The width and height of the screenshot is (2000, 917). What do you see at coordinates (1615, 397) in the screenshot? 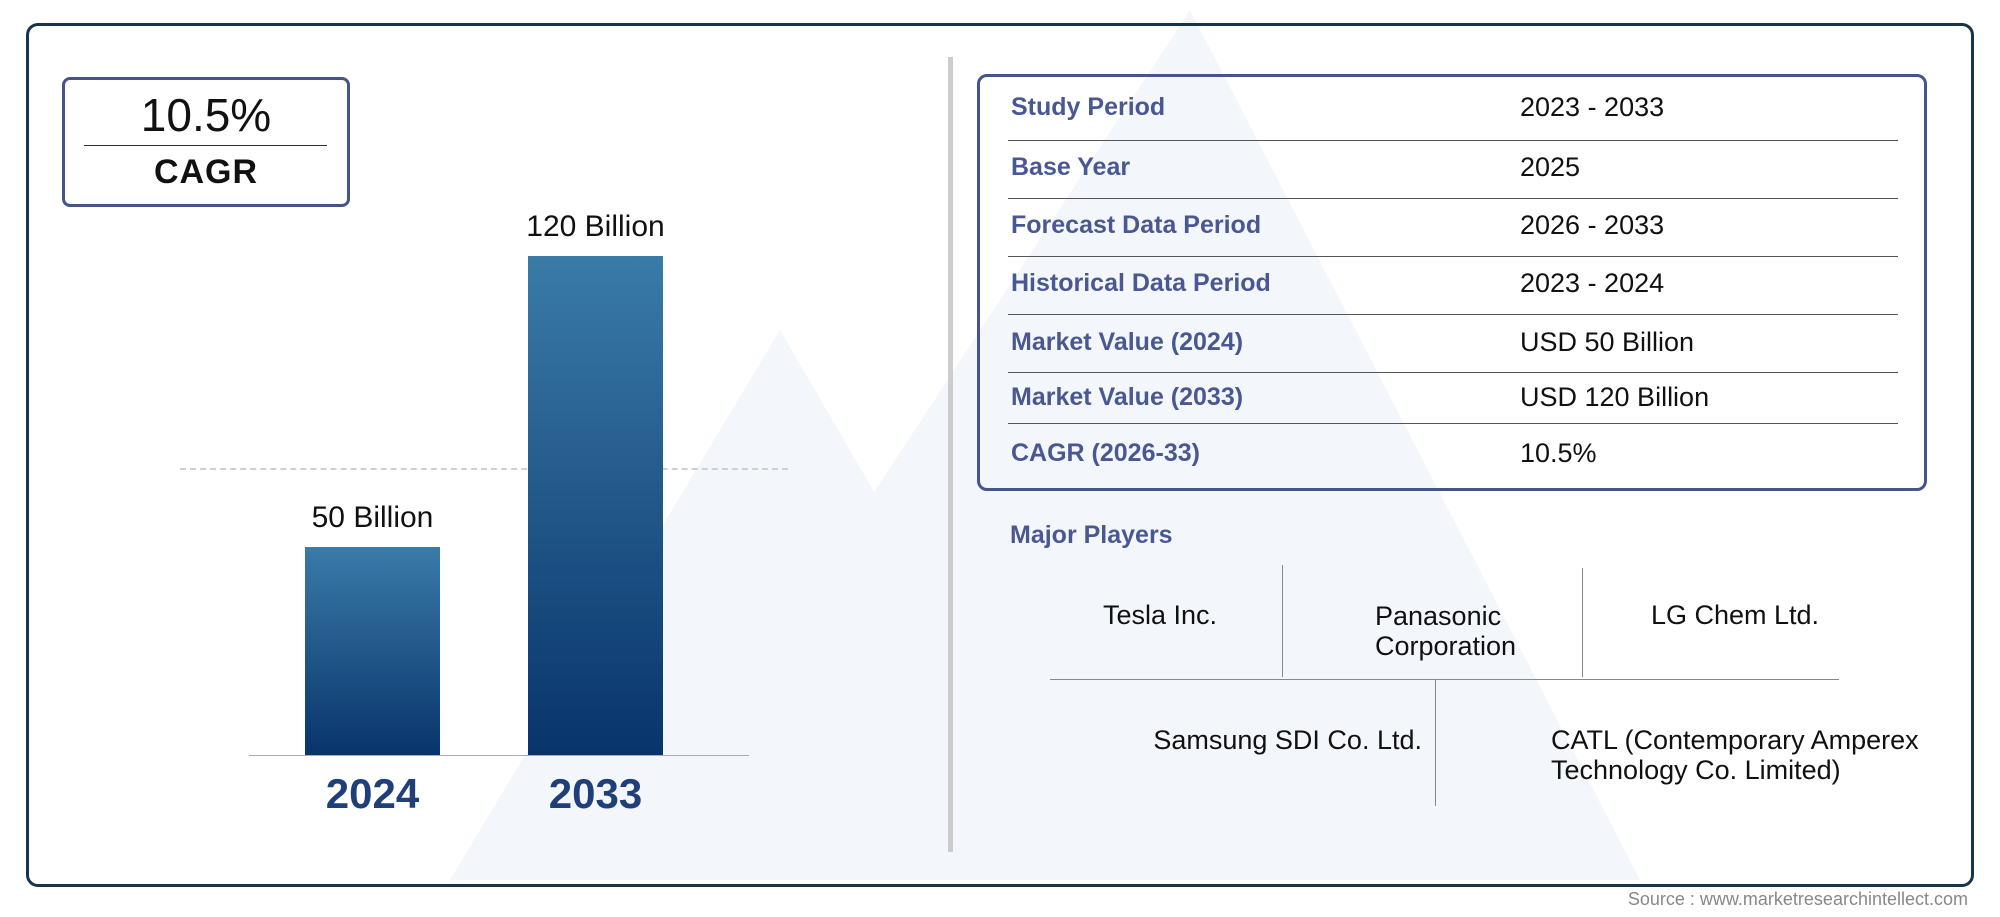
I see `table-row-value: USD 120 Billion` at bounding box center [1615, 397].